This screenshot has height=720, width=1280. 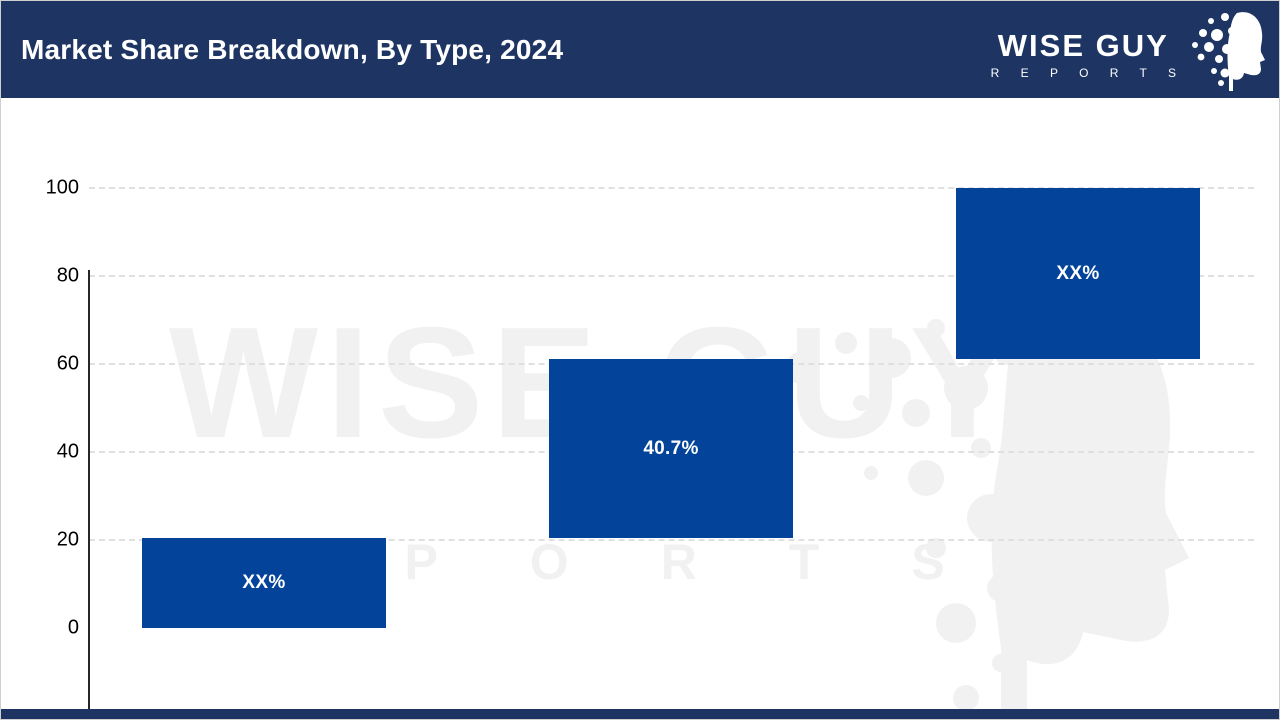 I want to click on bar-benzyl-amine: XX%, so click(x=264, y=583).